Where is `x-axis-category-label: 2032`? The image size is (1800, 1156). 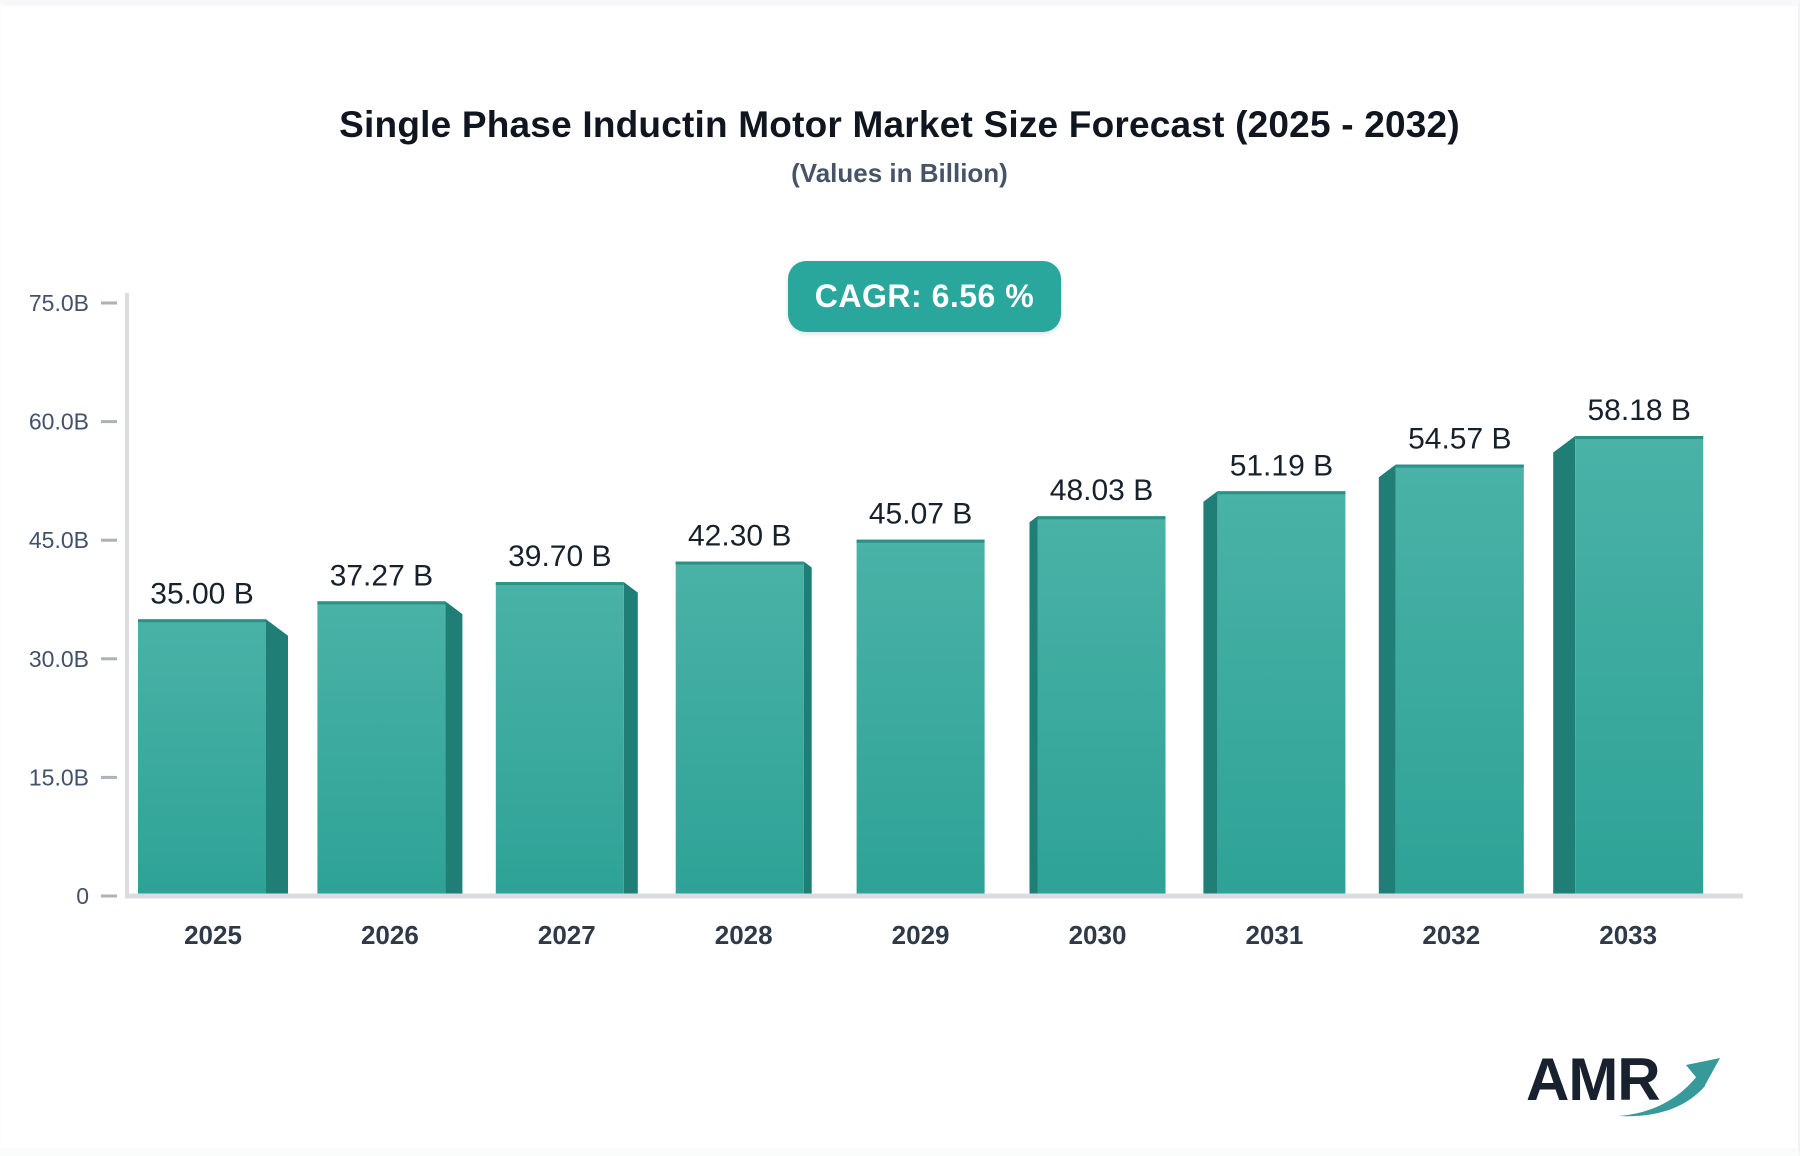
x-axis-category-label: 2032 is located at coordinates (1451, 935).